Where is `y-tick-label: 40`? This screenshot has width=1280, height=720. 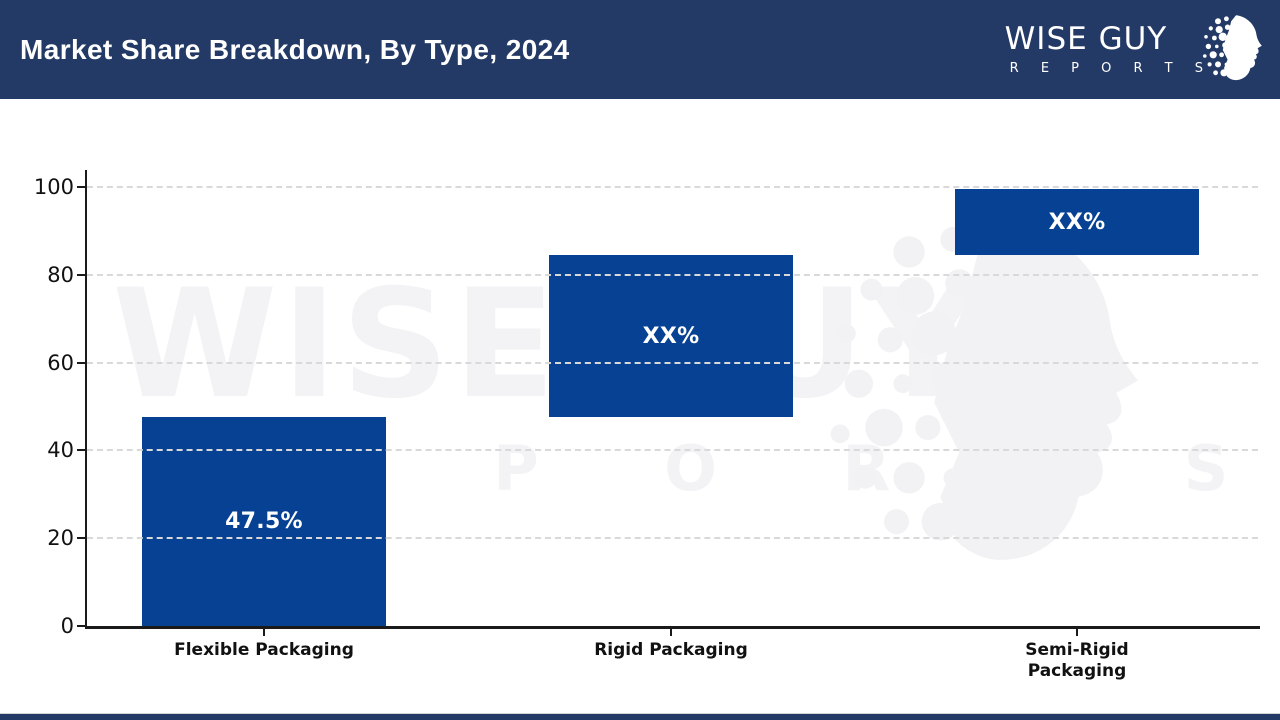
y-tick-label: 40 is located at coordinates (60, 450).